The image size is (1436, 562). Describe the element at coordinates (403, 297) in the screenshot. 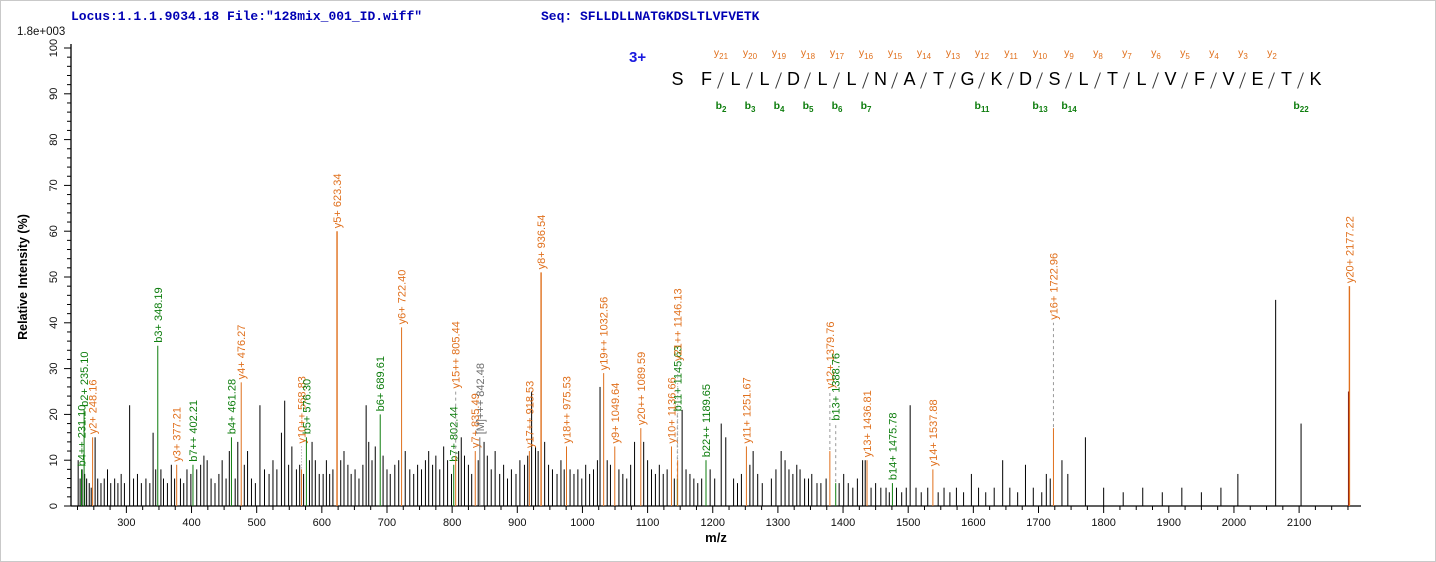

I see `peak-label: y6+ 722.40` at that location.